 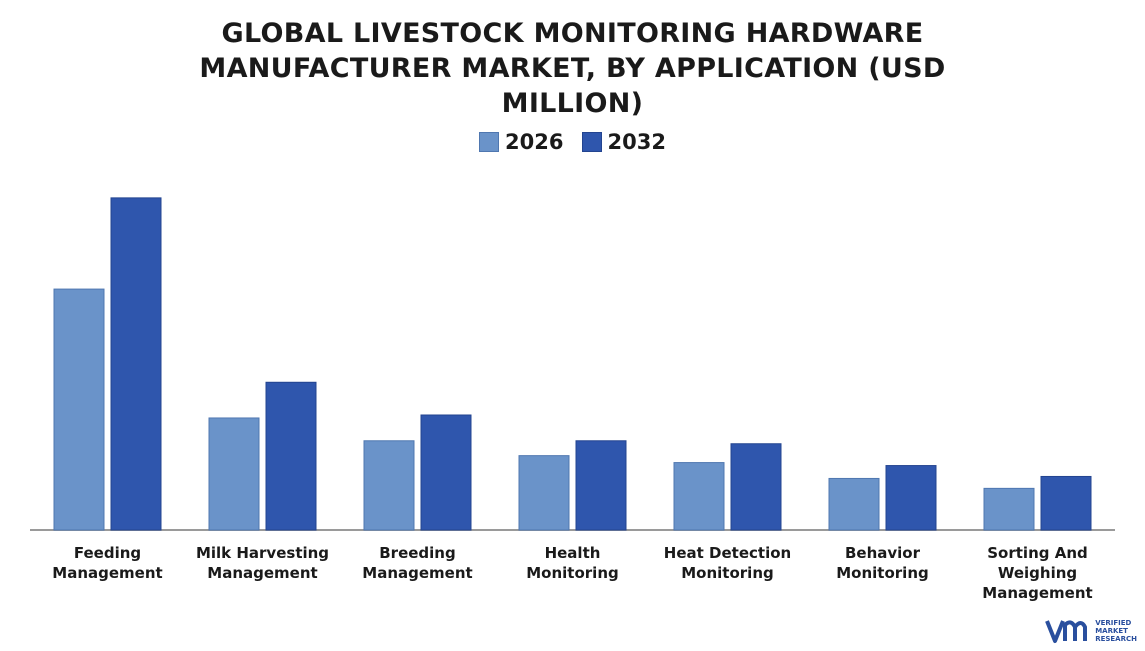 I want to click on legend-item-2032: 2032, so click(x=623, y=142).